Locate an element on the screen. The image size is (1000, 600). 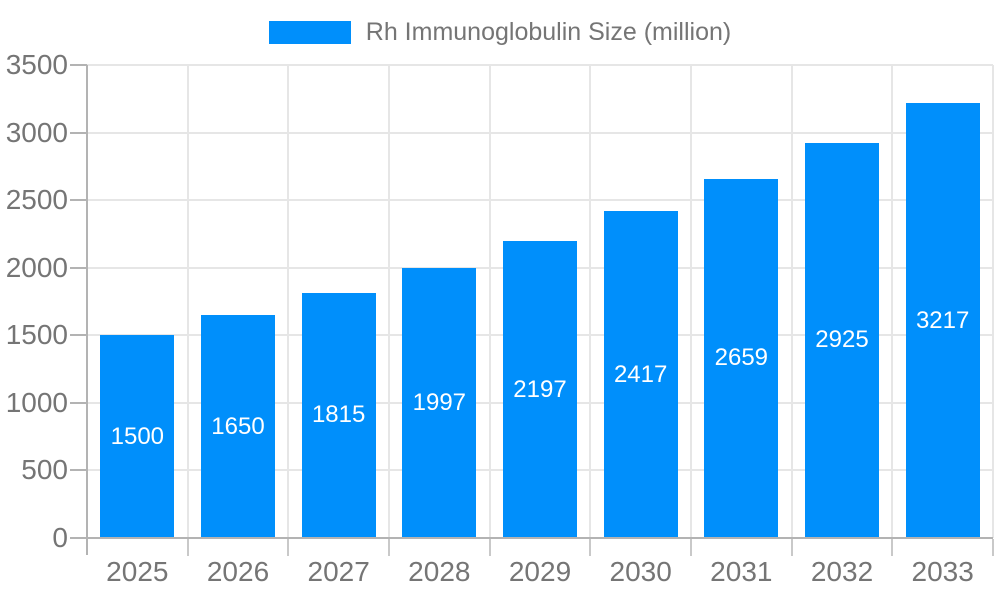
bar-2027: 1815 is located at coordinates (338, 415).